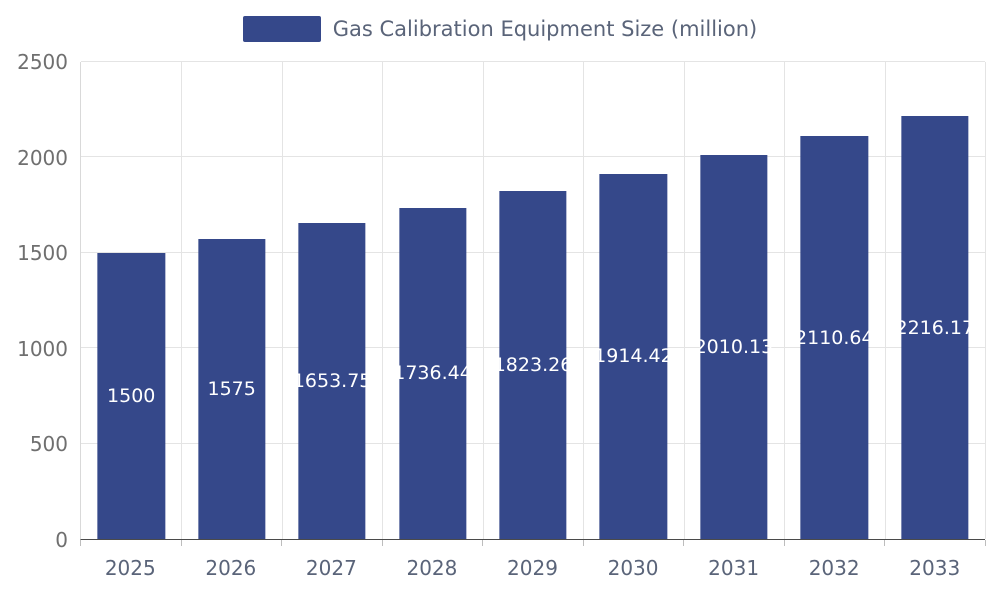 The width and height of the screenshot is (1000, 600). I want to click on bar: 1736.44, so click(432, 373).